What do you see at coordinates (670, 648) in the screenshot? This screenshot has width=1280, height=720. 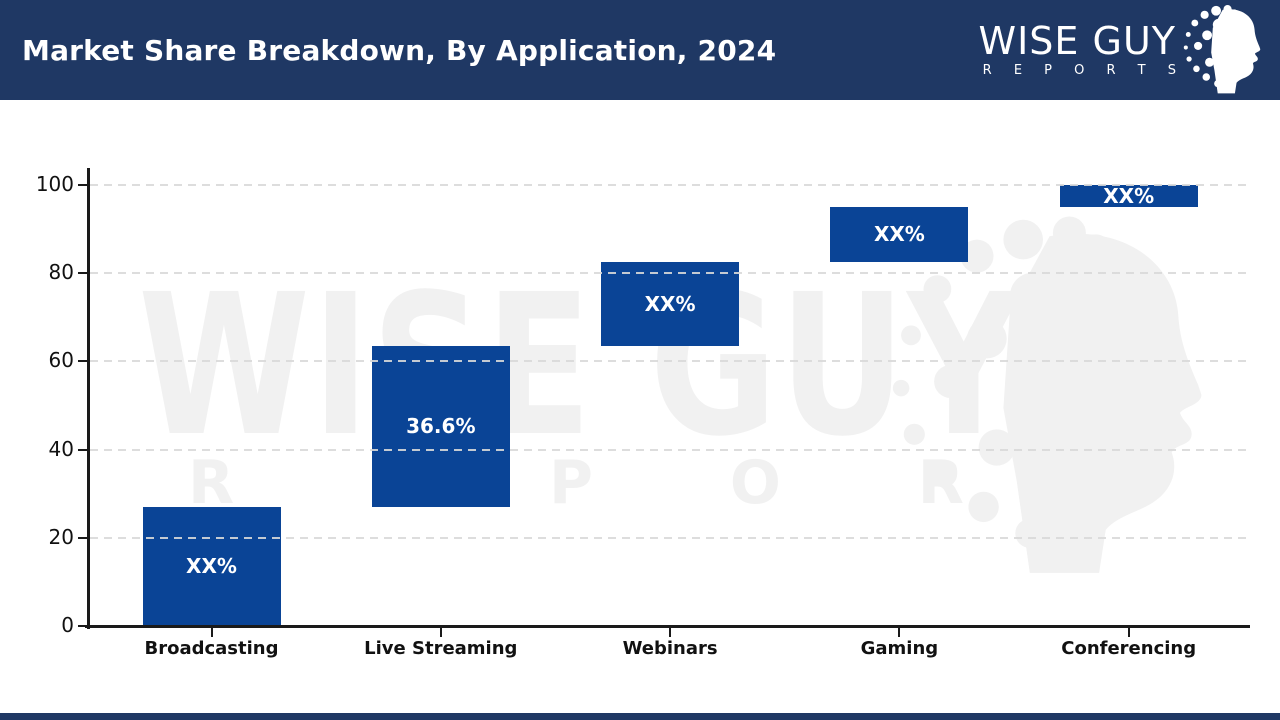 I see `category-label-webinars: Webinars` at bounding box center [670, 648].